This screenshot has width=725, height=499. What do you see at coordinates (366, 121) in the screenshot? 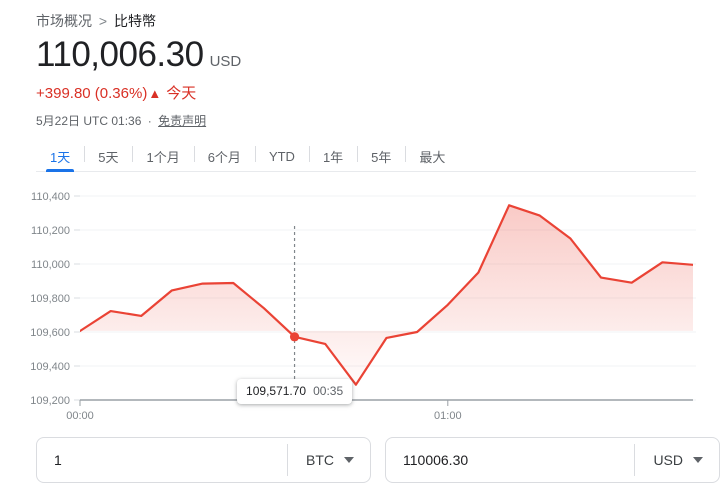
I see `meta-row: 5月22日 UTC 01:36 · 免责声明` at bounding box center [366, 121].